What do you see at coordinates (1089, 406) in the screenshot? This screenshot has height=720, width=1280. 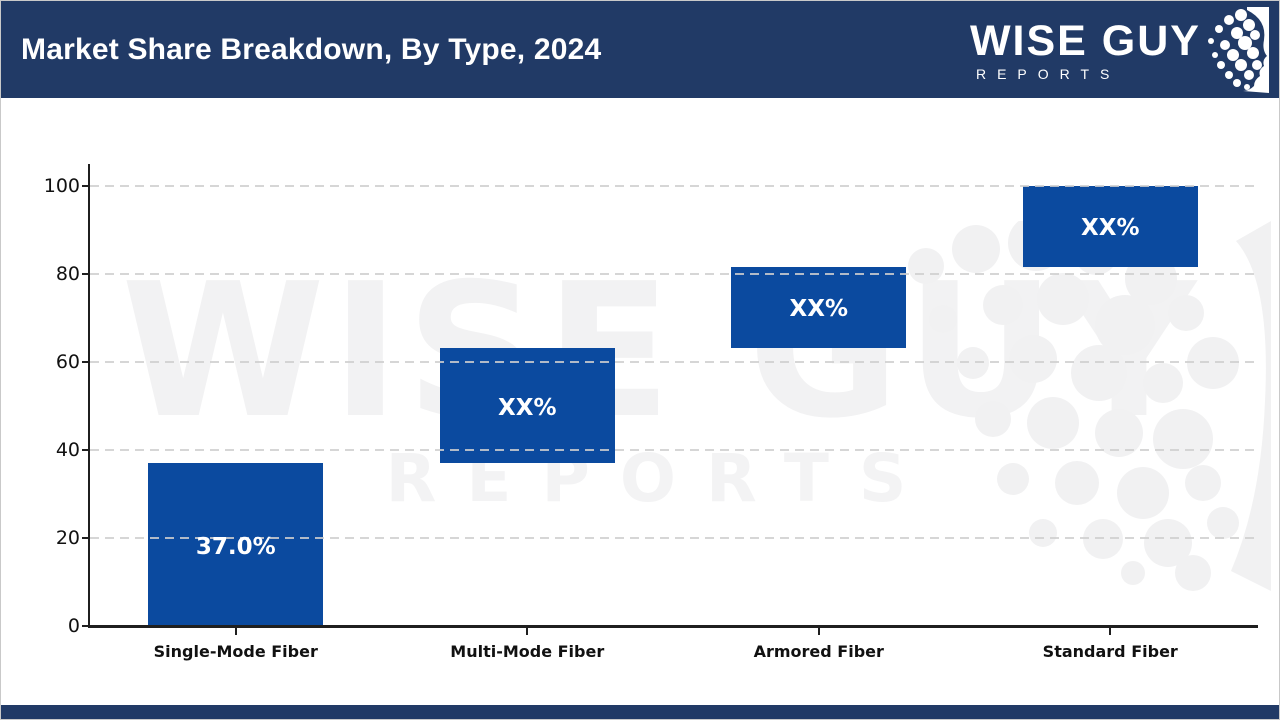 I see `watermark-dotted-face` at bounding box center [1089, 406].